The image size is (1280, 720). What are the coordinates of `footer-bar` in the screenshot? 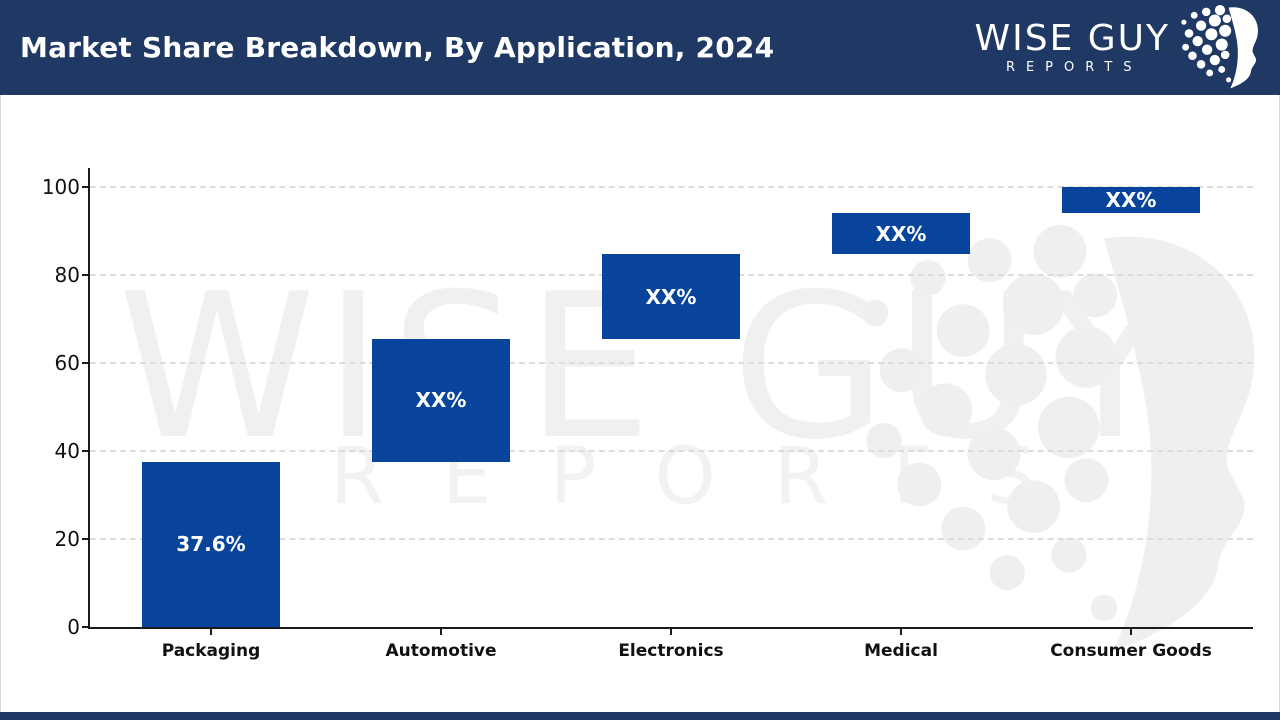 It's located at (640, 716).